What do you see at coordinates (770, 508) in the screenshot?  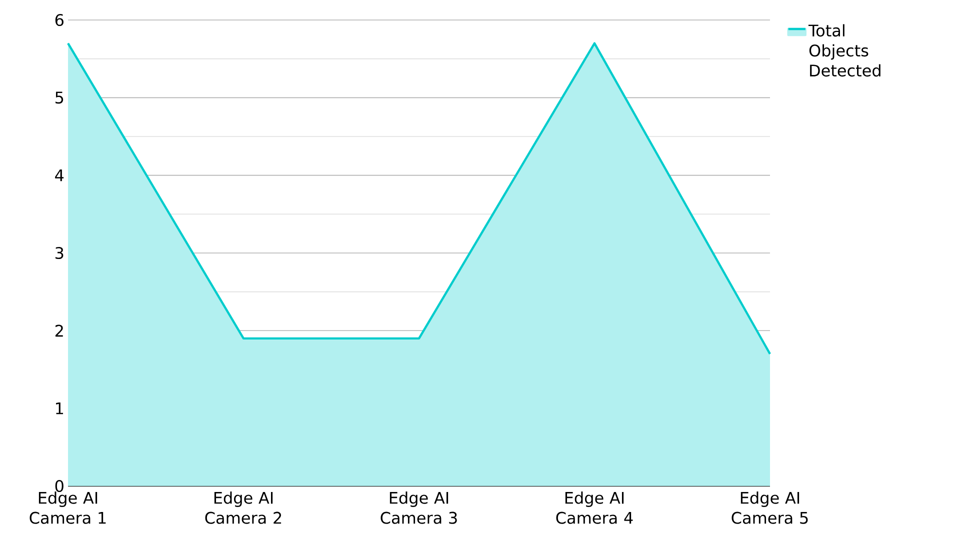 I see `x-tick-label: Edge AI Camera 5` at bounding box center [770, 508].